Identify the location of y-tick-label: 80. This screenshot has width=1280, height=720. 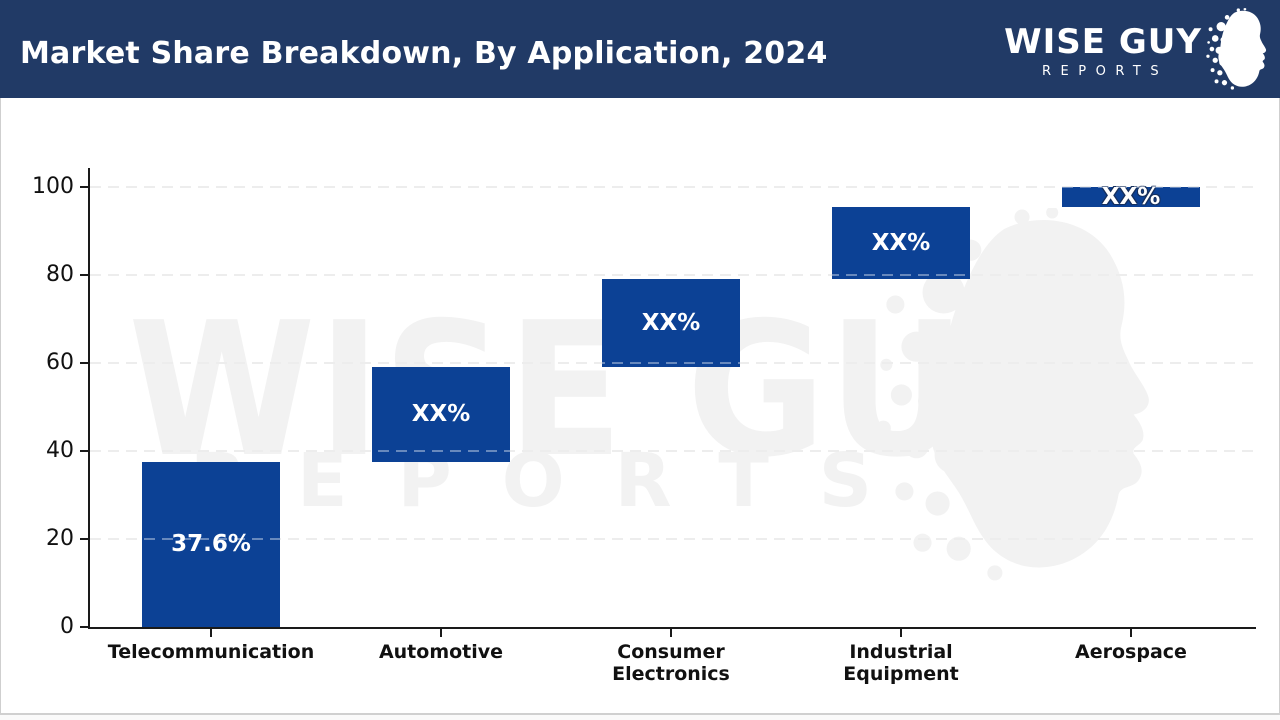
(60, 274).